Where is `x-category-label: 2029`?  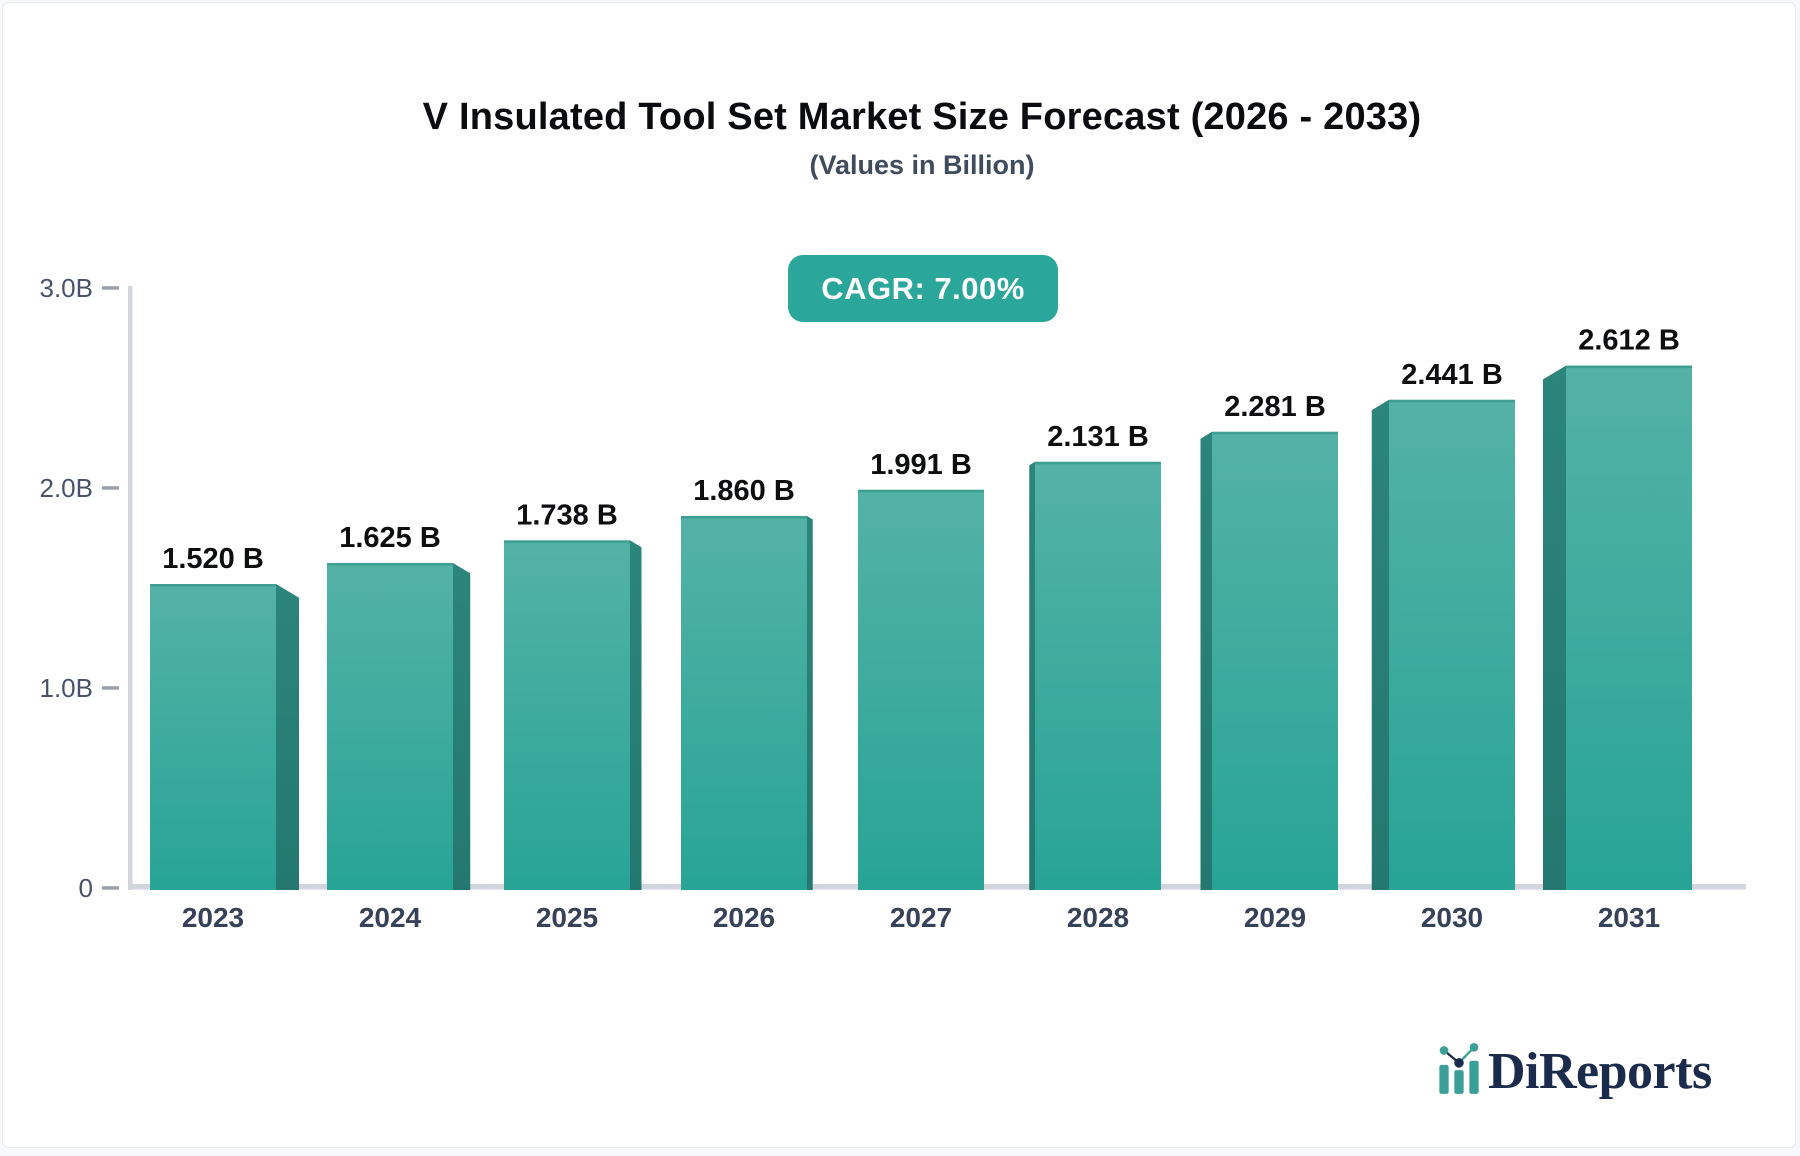
x-category-label: 2029 is located at coordinates (1275, 917).